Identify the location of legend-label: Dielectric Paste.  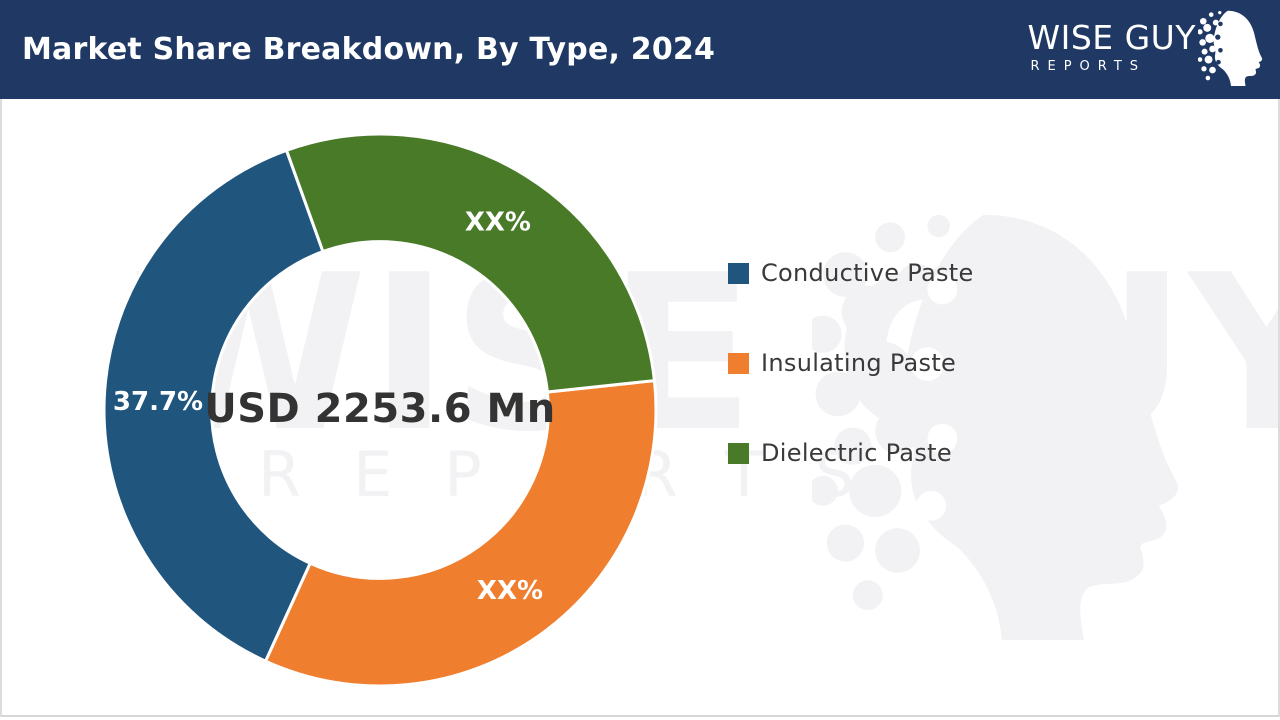
(856, 453).